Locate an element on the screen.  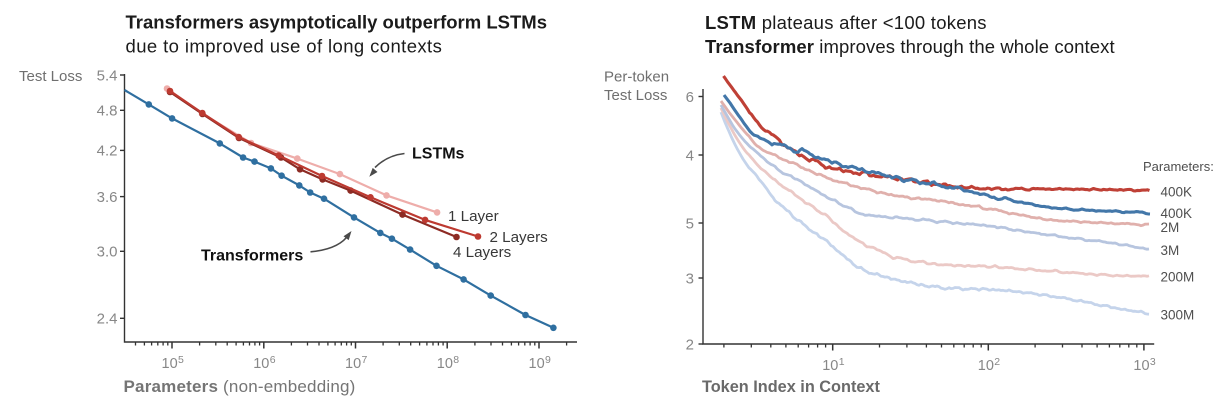
svg-text: Parameters: is located at coordinates (1178, 166).